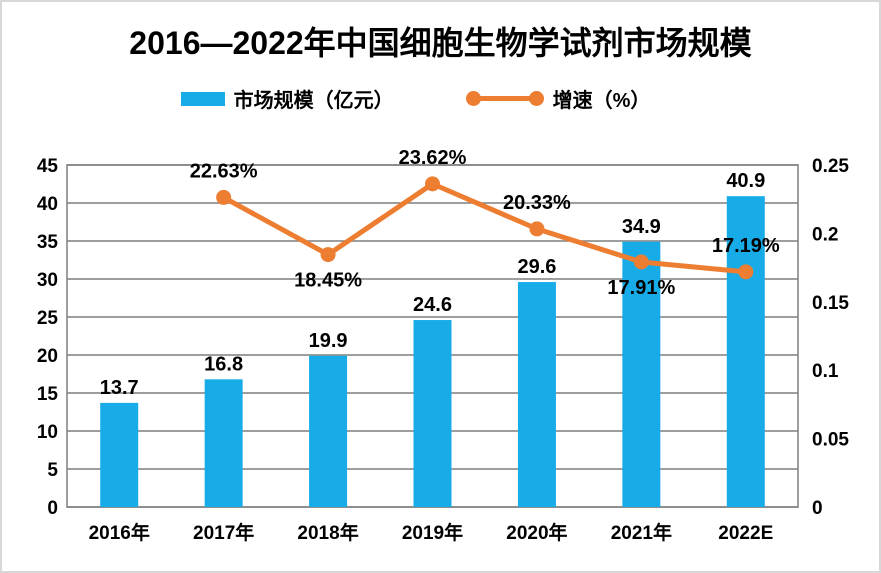 The image size is (881, 573). Describe the element at coordinates (48, 242) in the screenshot. I see `left-axis-tick-label: 35` at that location.